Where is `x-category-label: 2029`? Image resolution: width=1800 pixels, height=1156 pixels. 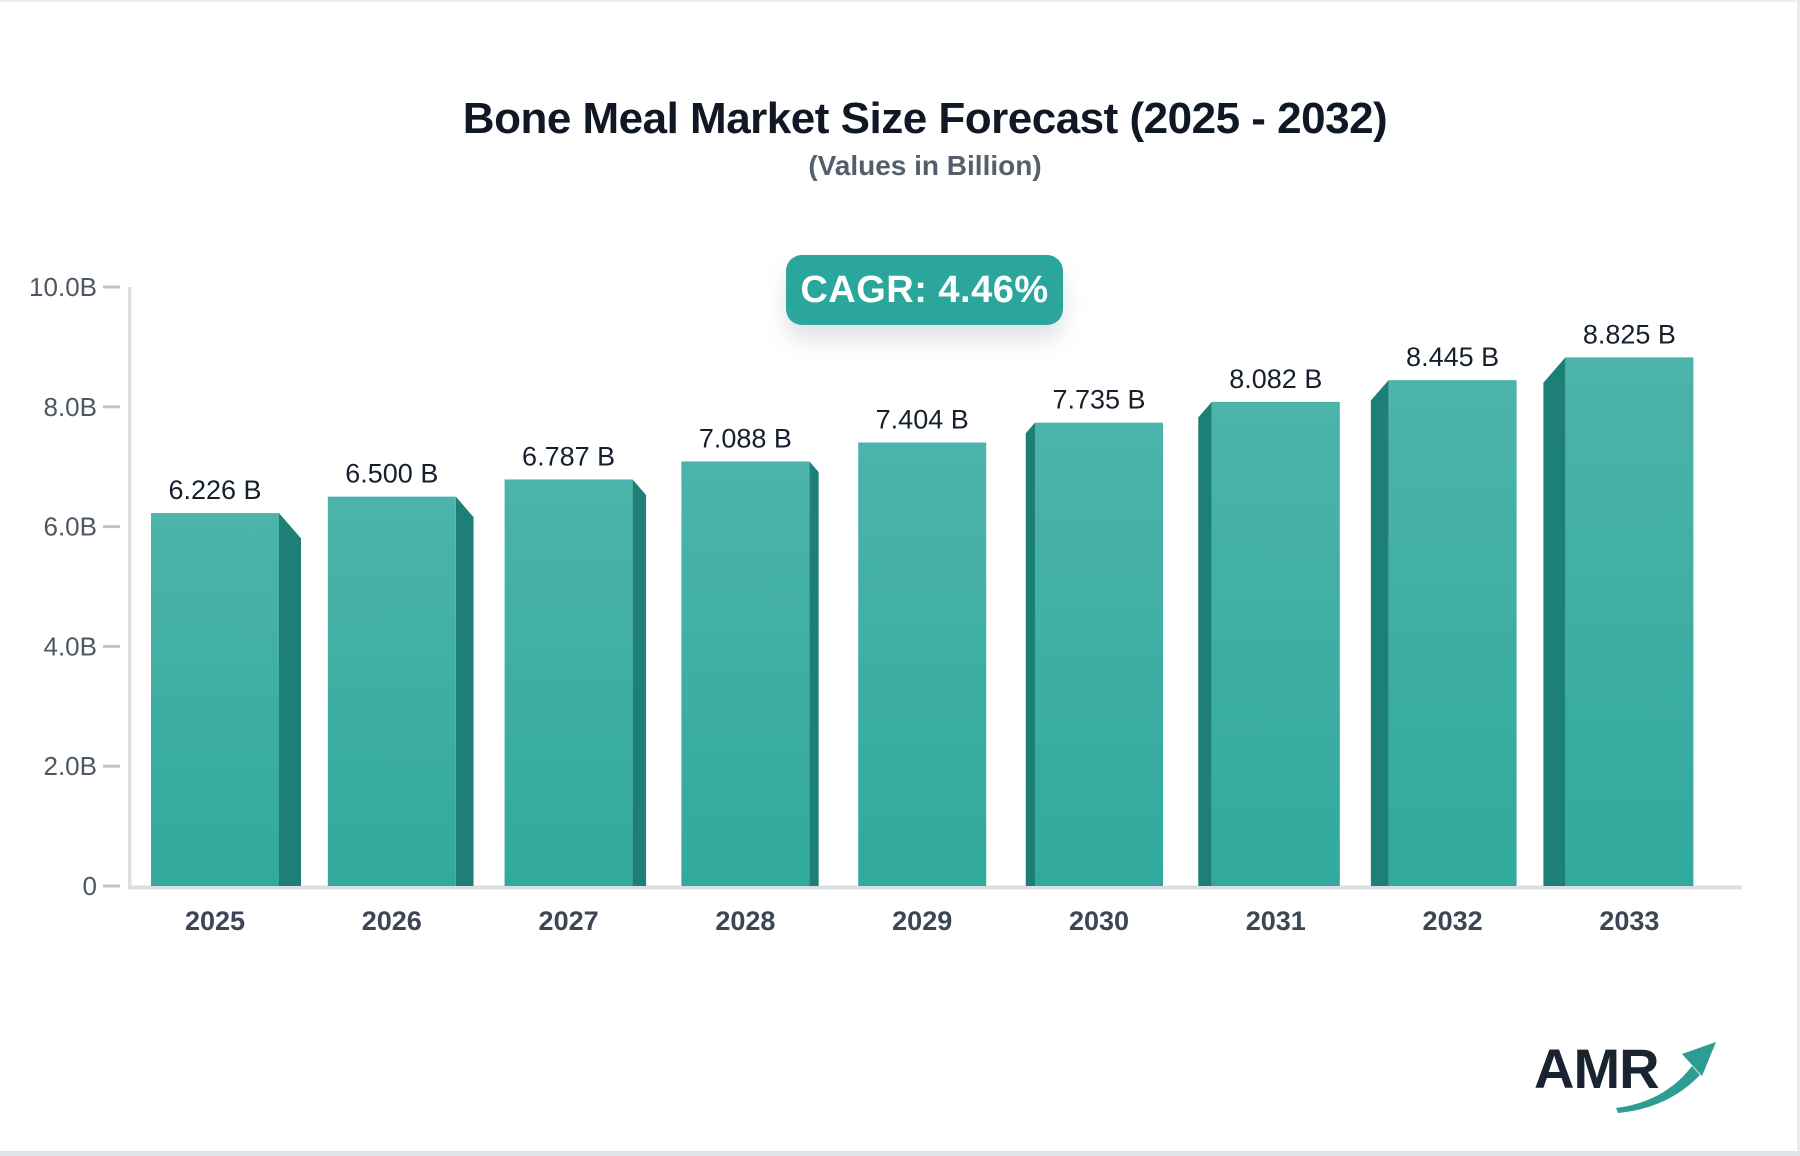
x-category-label: 2029 is located at coordinates (922, 921).